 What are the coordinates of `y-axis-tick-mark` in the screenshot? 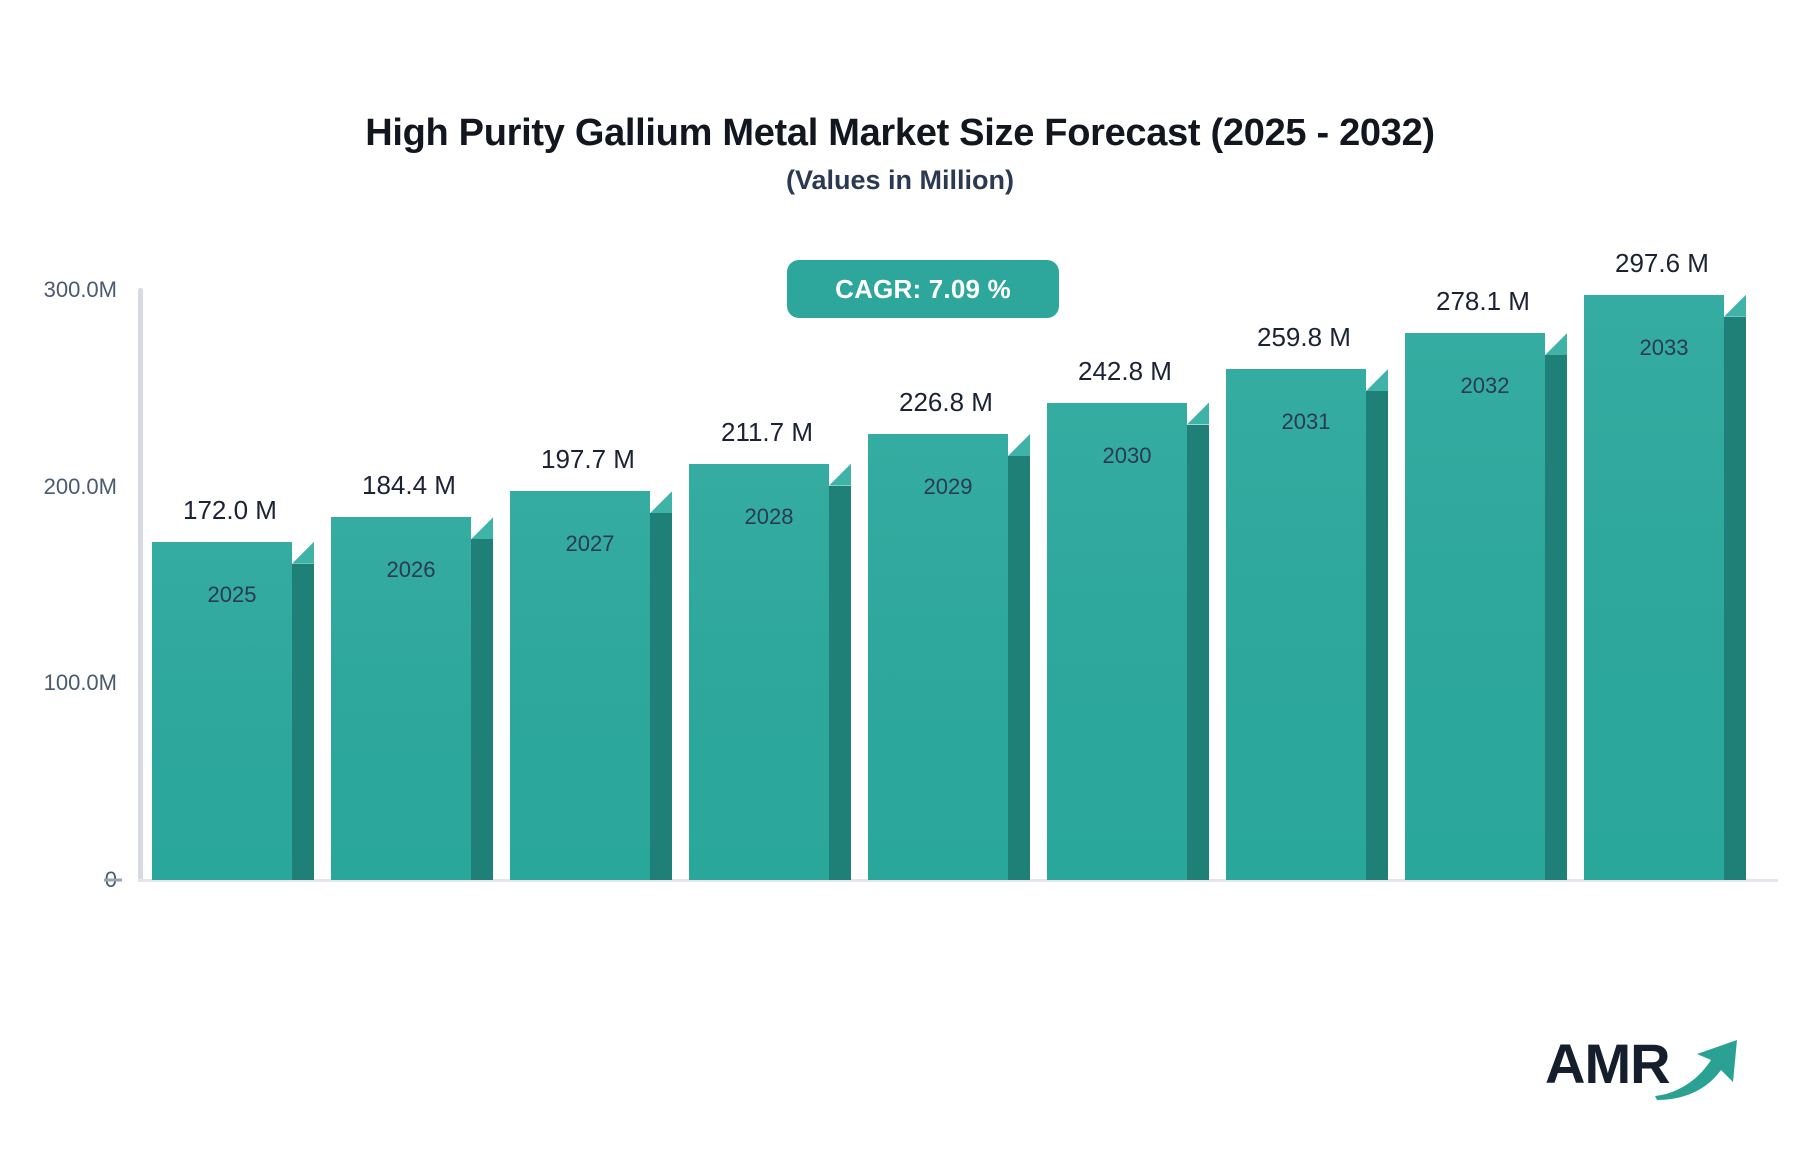 It's located at (113, 880).